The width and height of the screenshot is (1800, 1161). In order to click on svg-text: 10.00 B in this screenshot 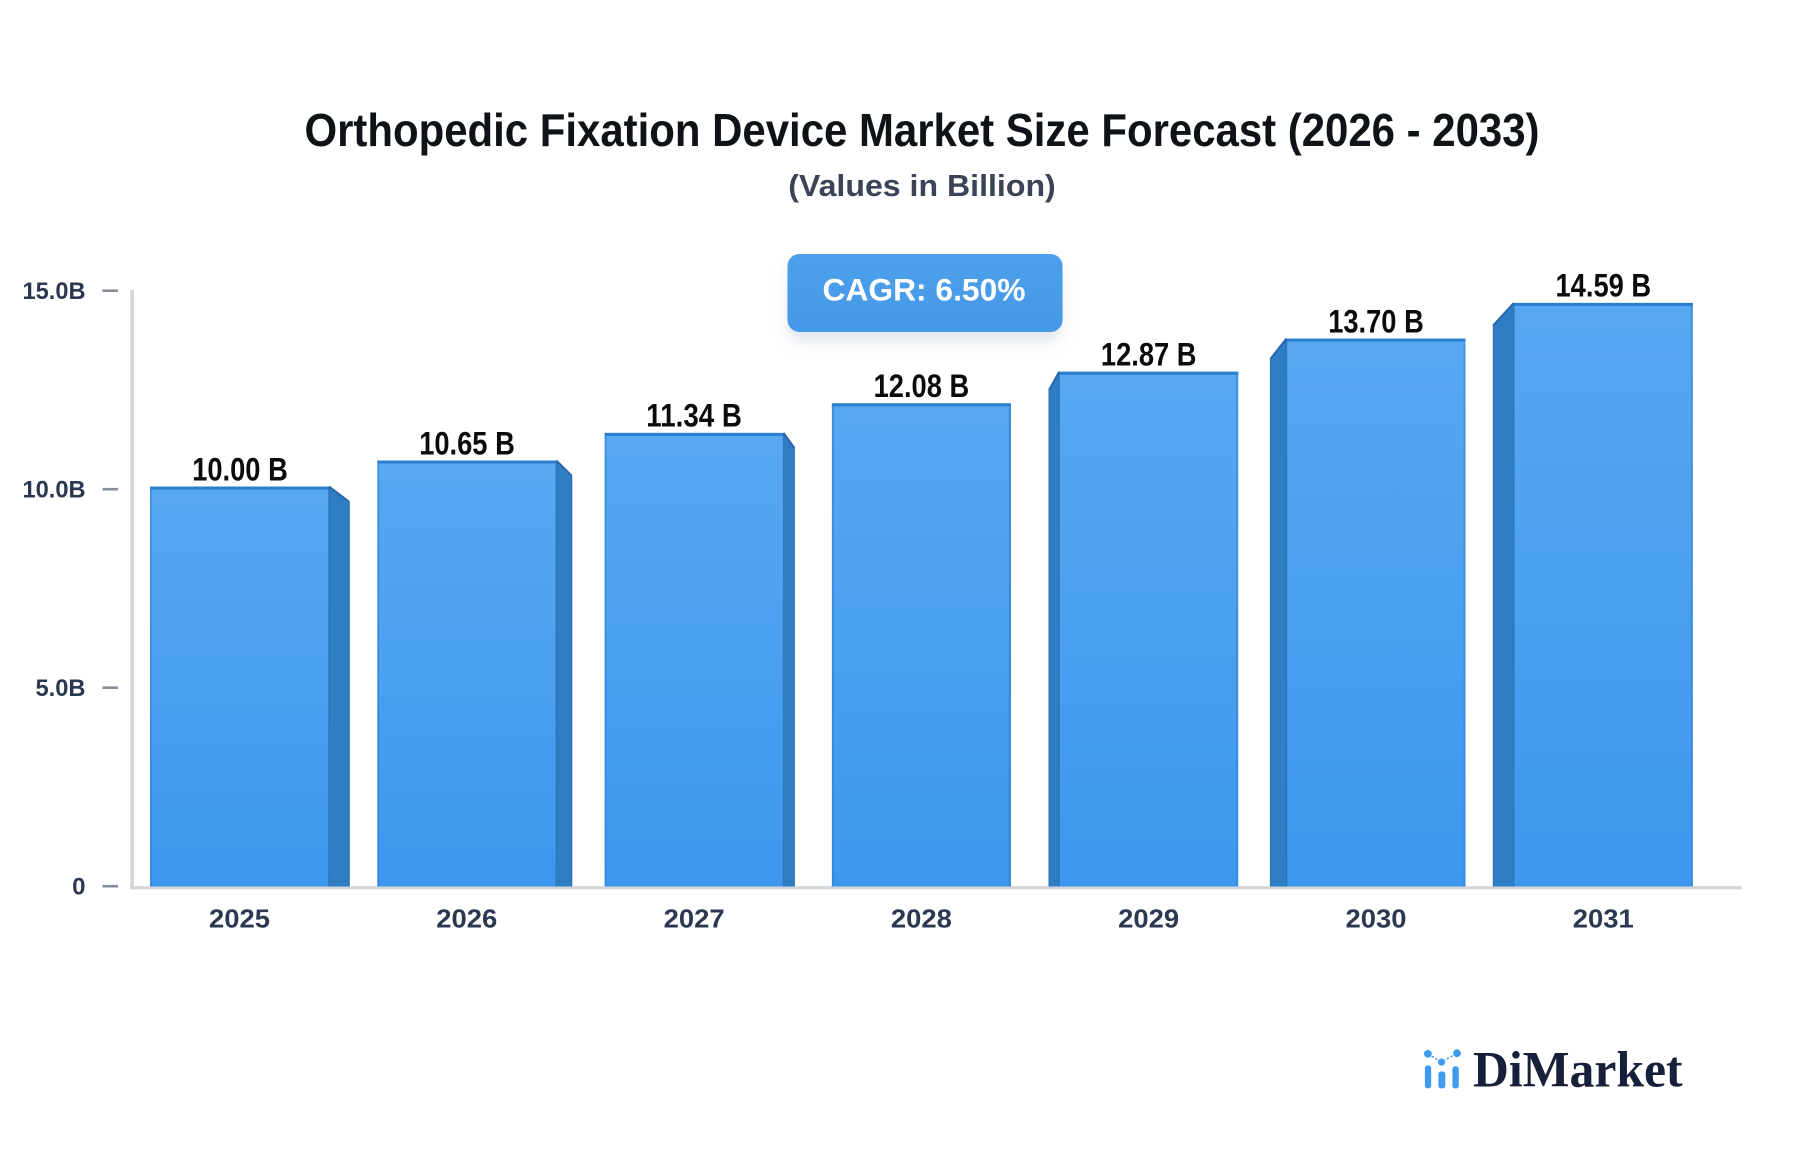, I will do `click(240, 469)`.